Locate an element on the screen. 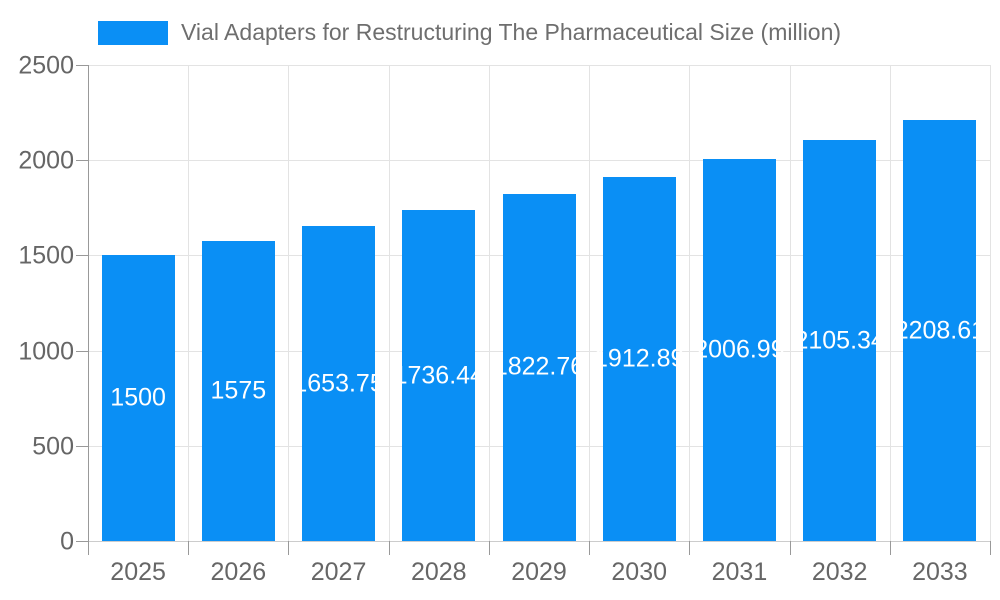 This screenshot has width=1000, height=600. legend-swatch is located at coordinates (133, 32).